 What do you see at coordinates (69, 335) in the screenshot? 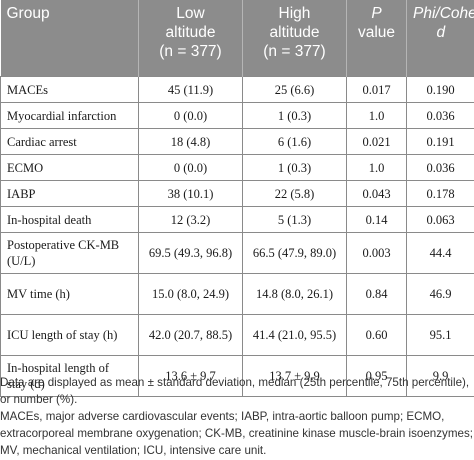
I see `row-label: ICU length of stay (h)` at bounding box center [69, 335].